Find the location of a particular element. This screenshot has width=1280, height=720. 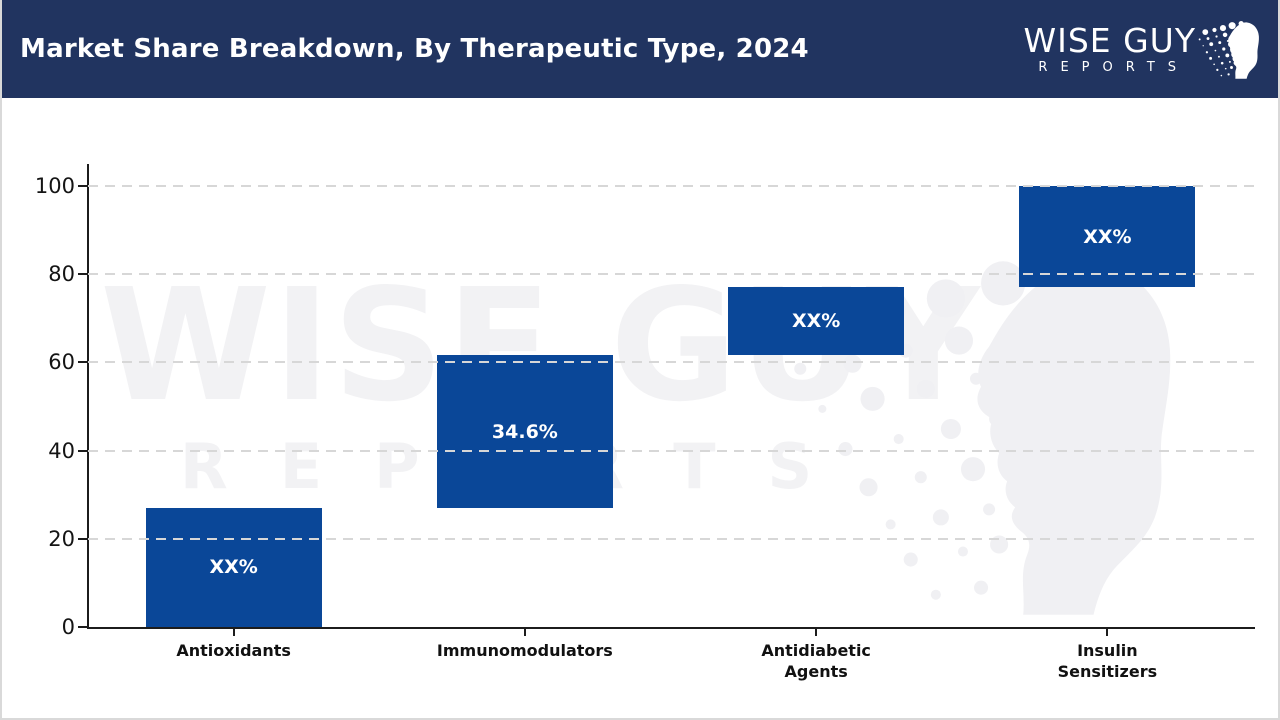

y-tick-label: 100 is located at coordinates (54, 186).